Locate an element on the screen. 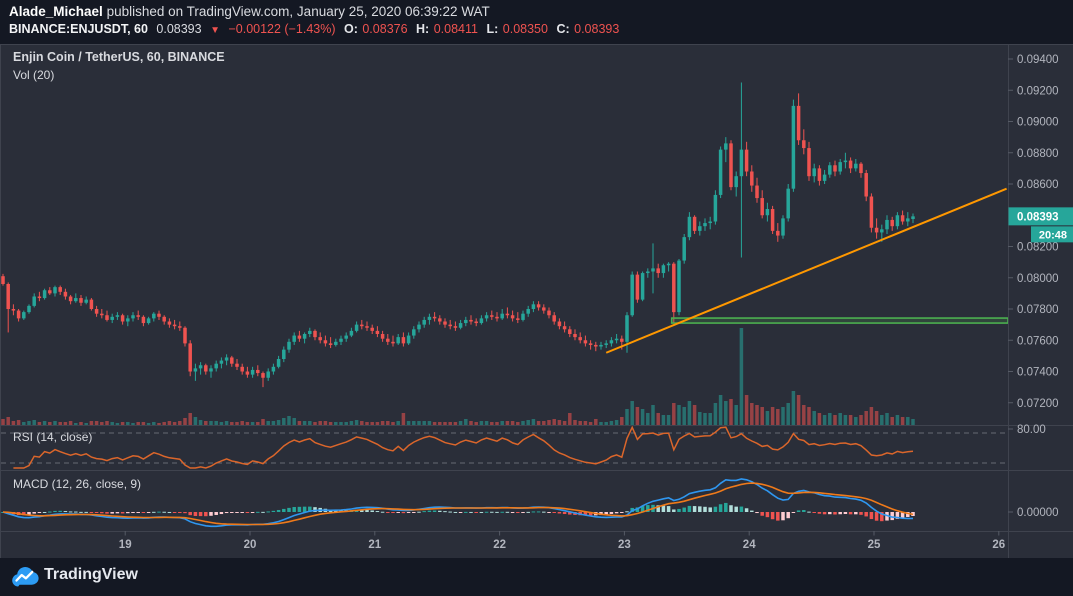 This screenshot has height=596, width=1073. svg-text: 22 is located at coordinates (499, 545).